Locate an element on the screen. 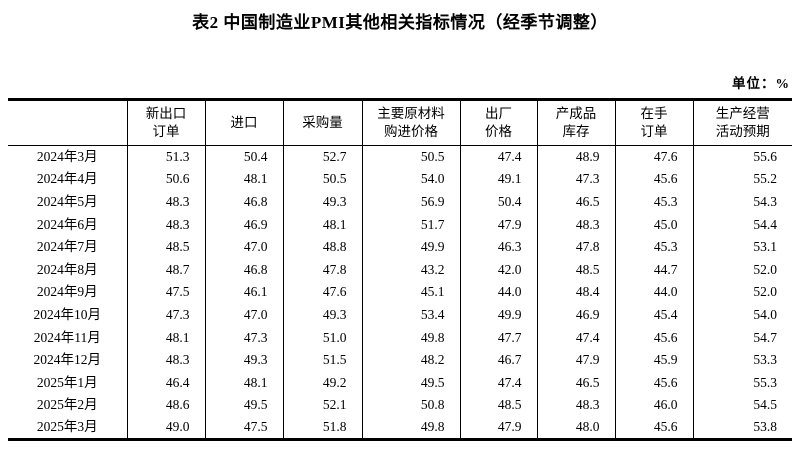 This screenshot has height=456, width=800. table-cell: 45.9 is located at coordinates (653, 360).